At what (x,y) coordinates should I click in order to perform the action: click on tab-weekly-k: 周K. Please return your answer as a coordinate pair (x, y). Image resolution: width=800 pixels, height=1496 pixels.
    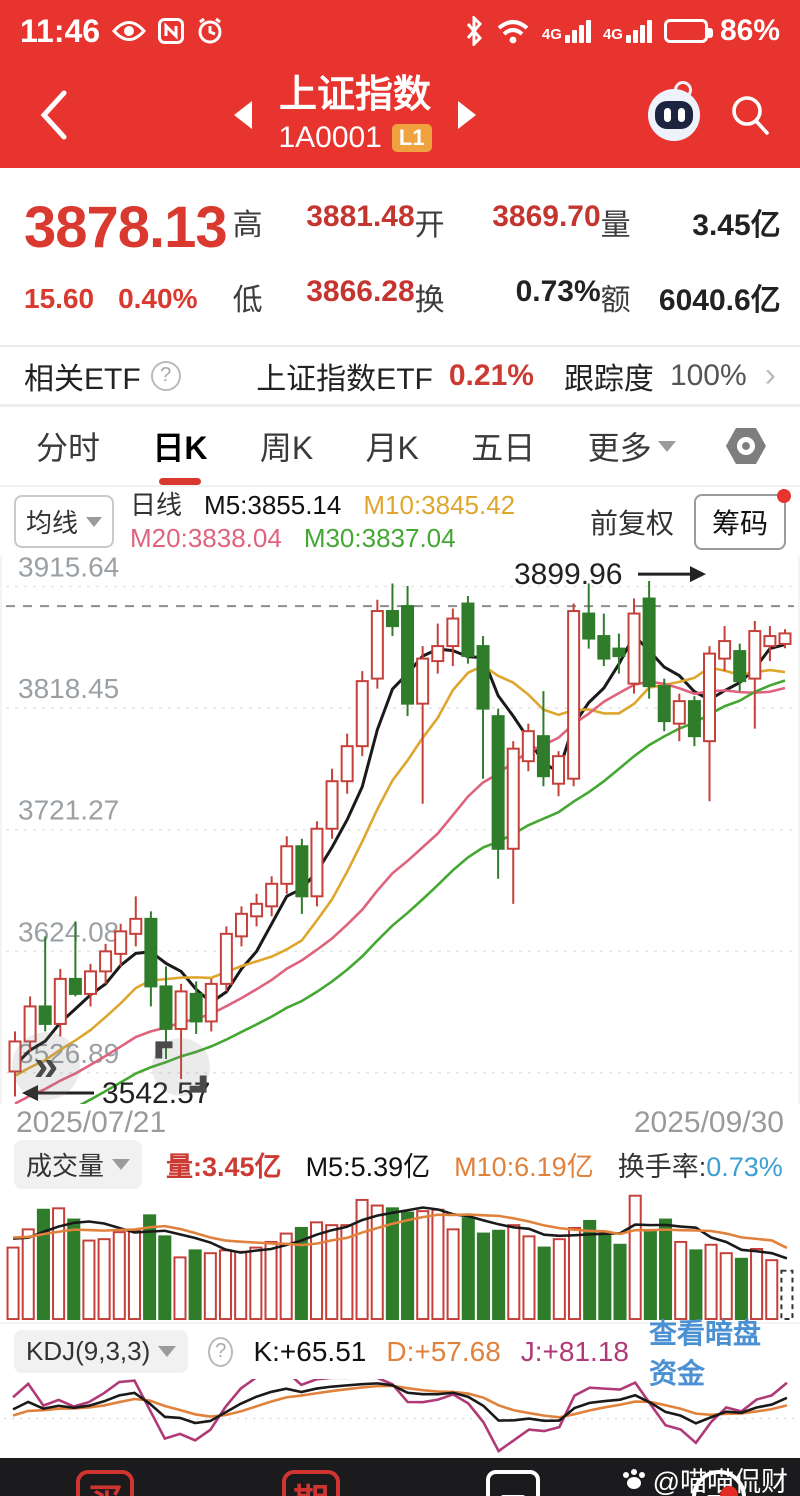
    Looking at the image, I should click on (286, 448).